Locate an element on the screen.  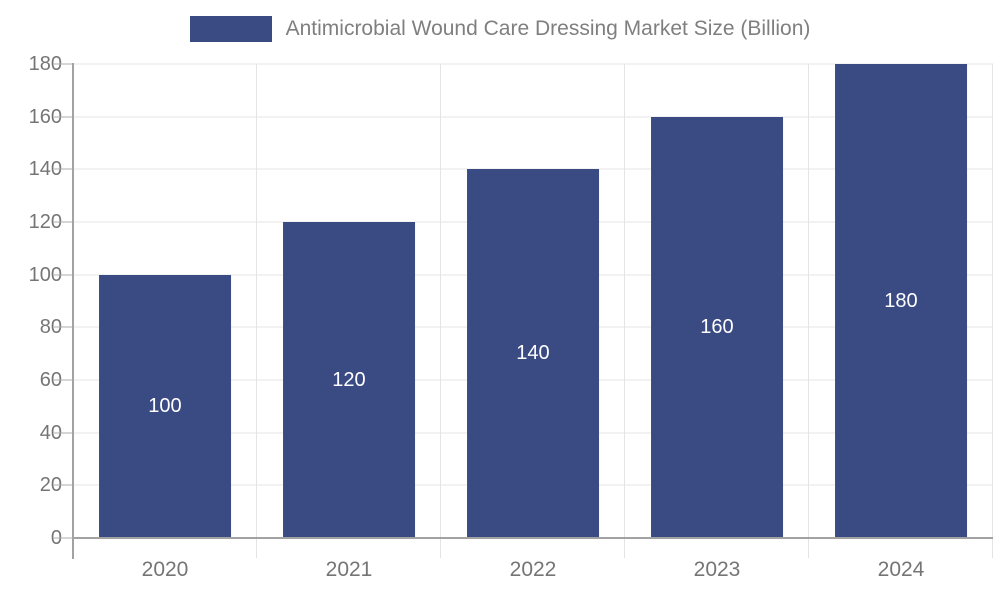
y-tick-label-160: 160 is located at coordinates (45, 116).